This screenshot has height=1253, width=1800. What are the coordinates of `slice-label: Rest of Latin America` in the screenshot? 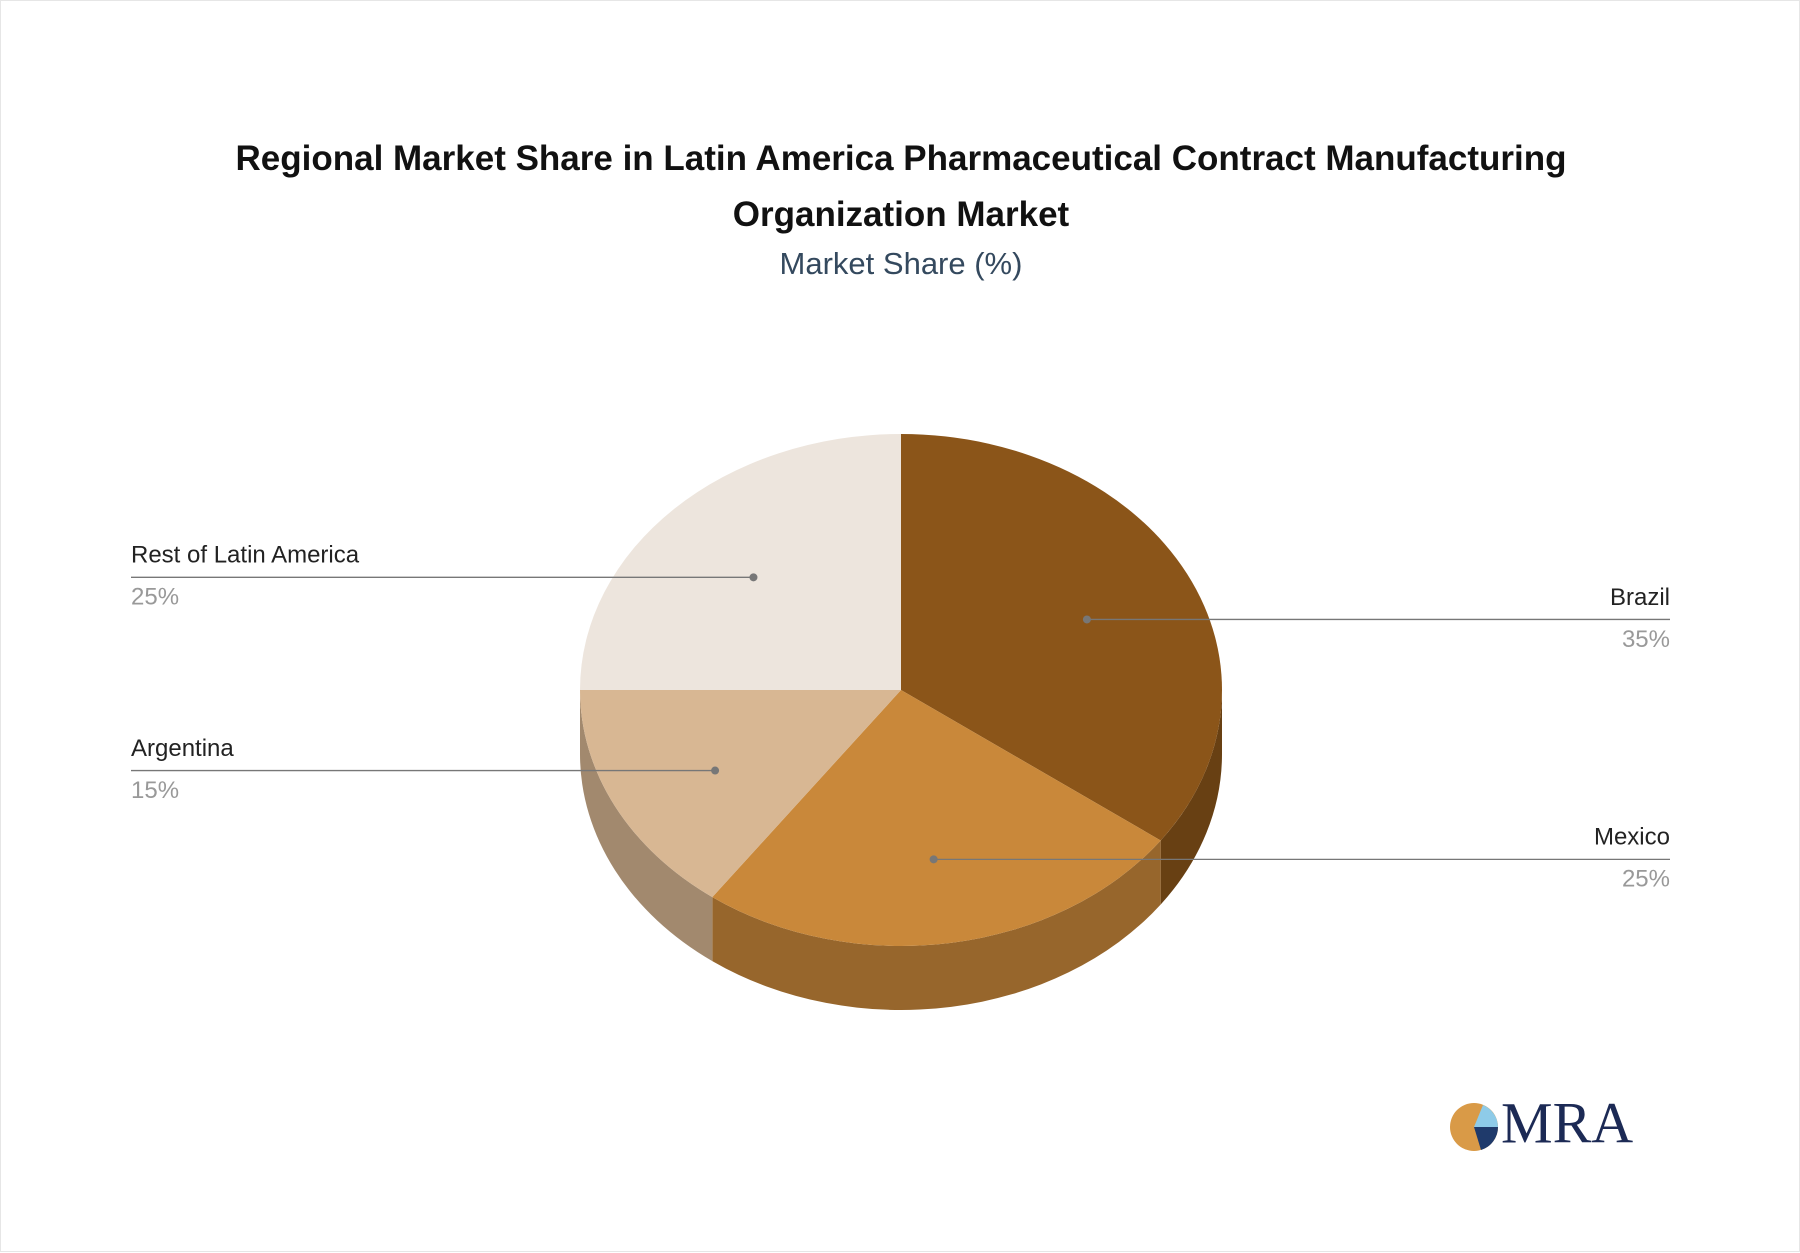 It's located at (245, 555).